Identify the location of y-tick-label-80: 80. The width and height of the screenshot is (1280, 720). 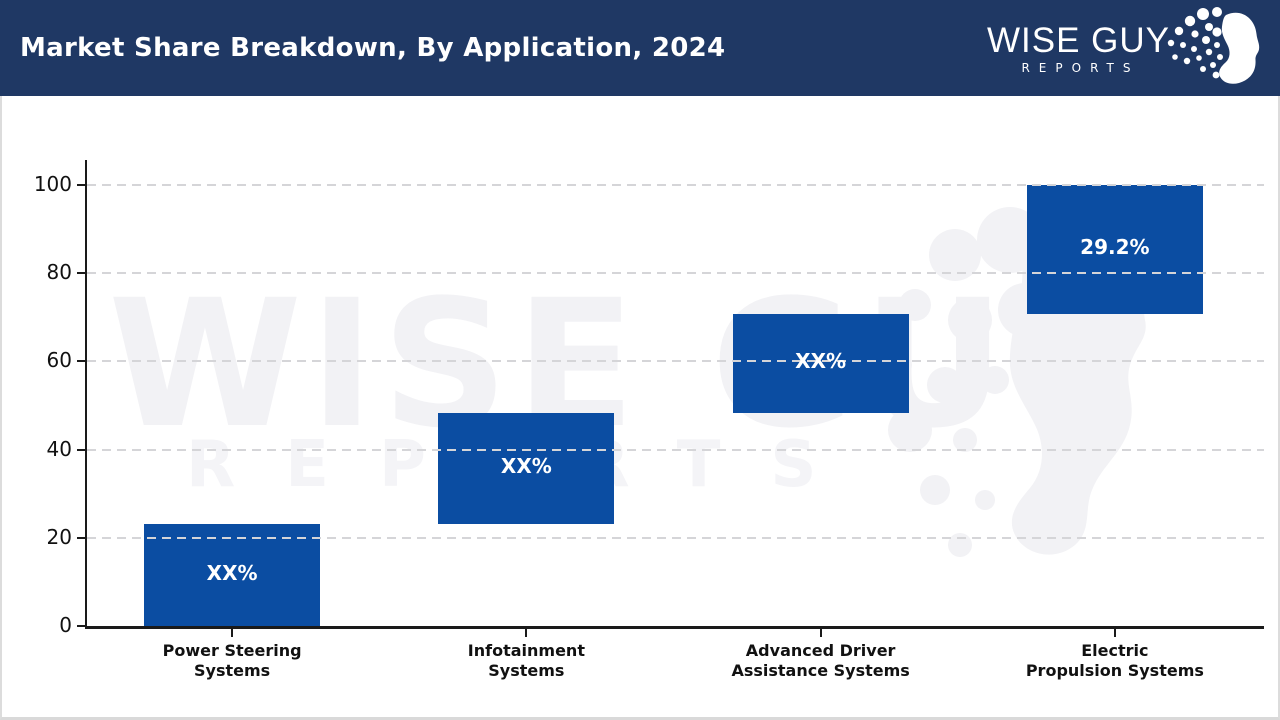
(59, 272).